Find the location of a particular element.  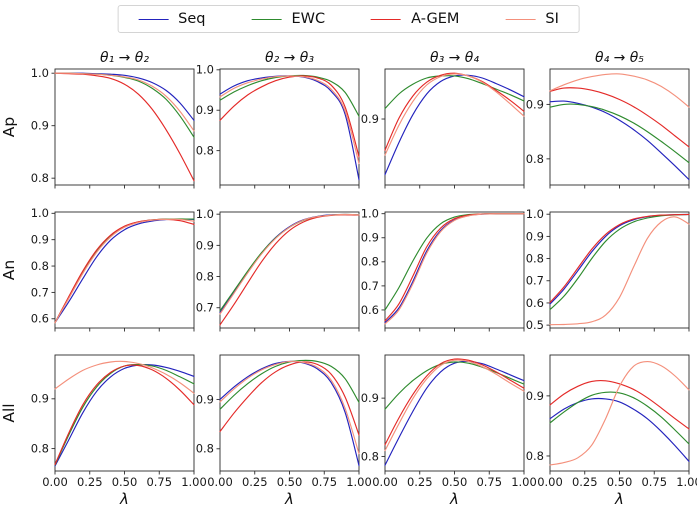

subplot-All-3: 0.8 0.9 0.00 0.25 0.50 0.75 1.00 λ is located at coordinates (449, 431).